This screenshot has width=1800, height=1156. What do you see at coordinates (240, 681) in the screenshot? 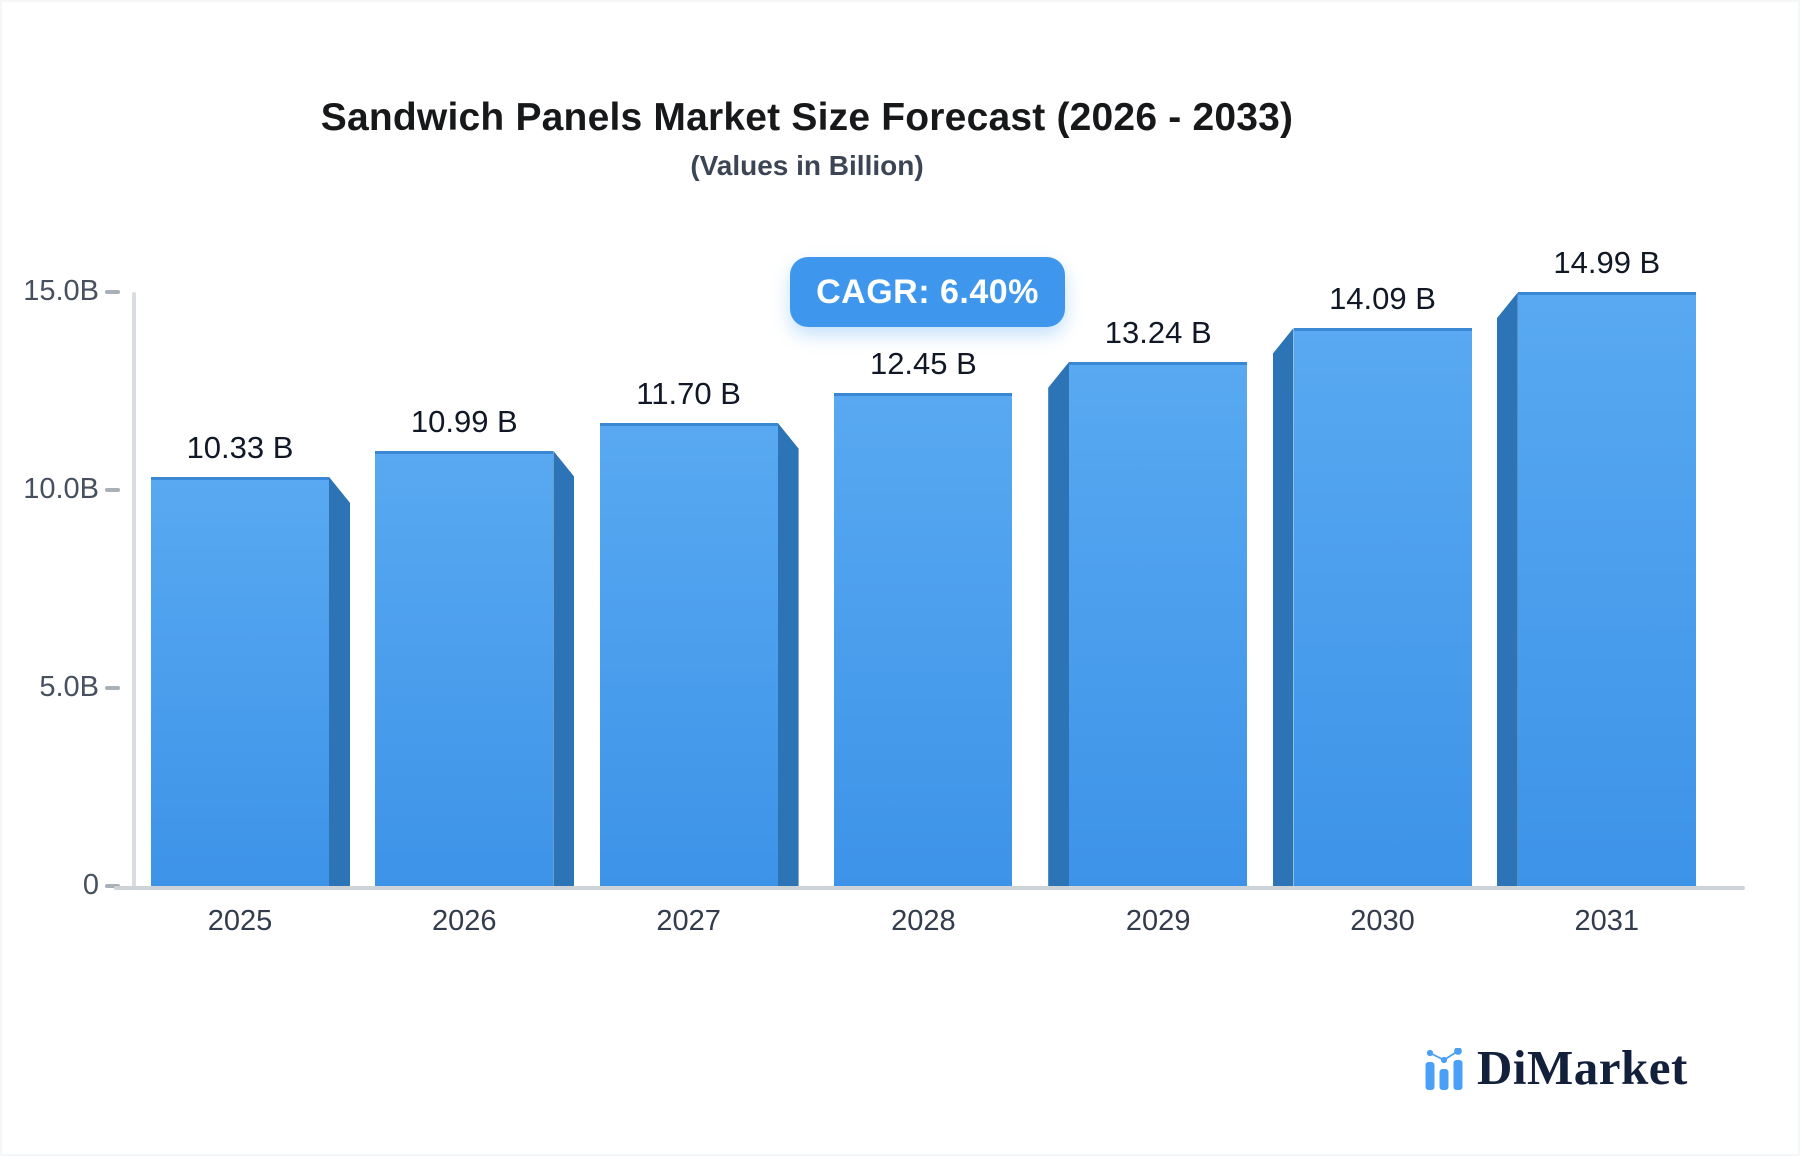
I see `bar-2025` at bounding box center [240, 681].